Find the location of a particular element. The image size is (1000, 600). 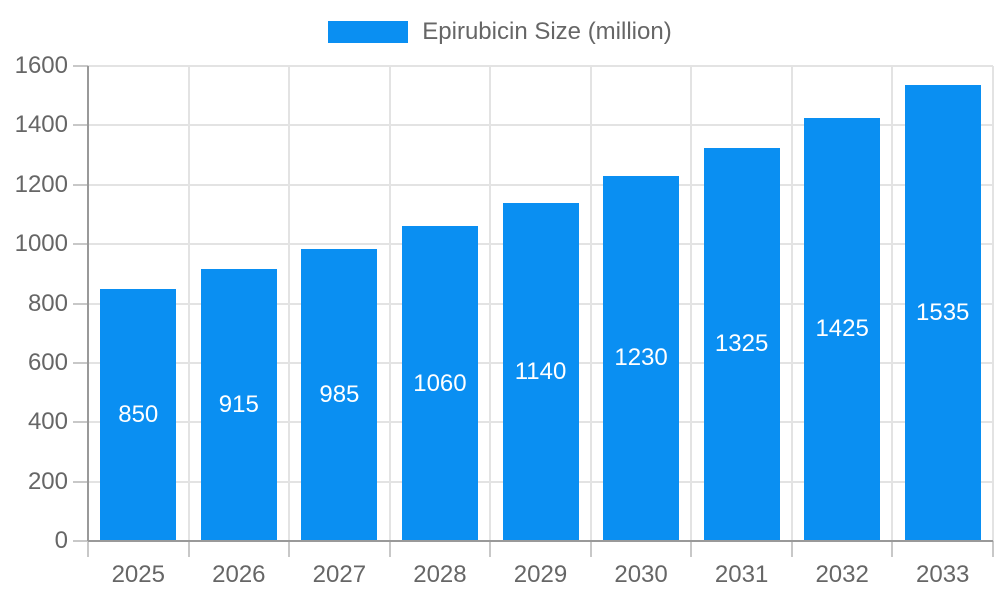

y-axis-label: 400 is located at coordinates (47, 422).